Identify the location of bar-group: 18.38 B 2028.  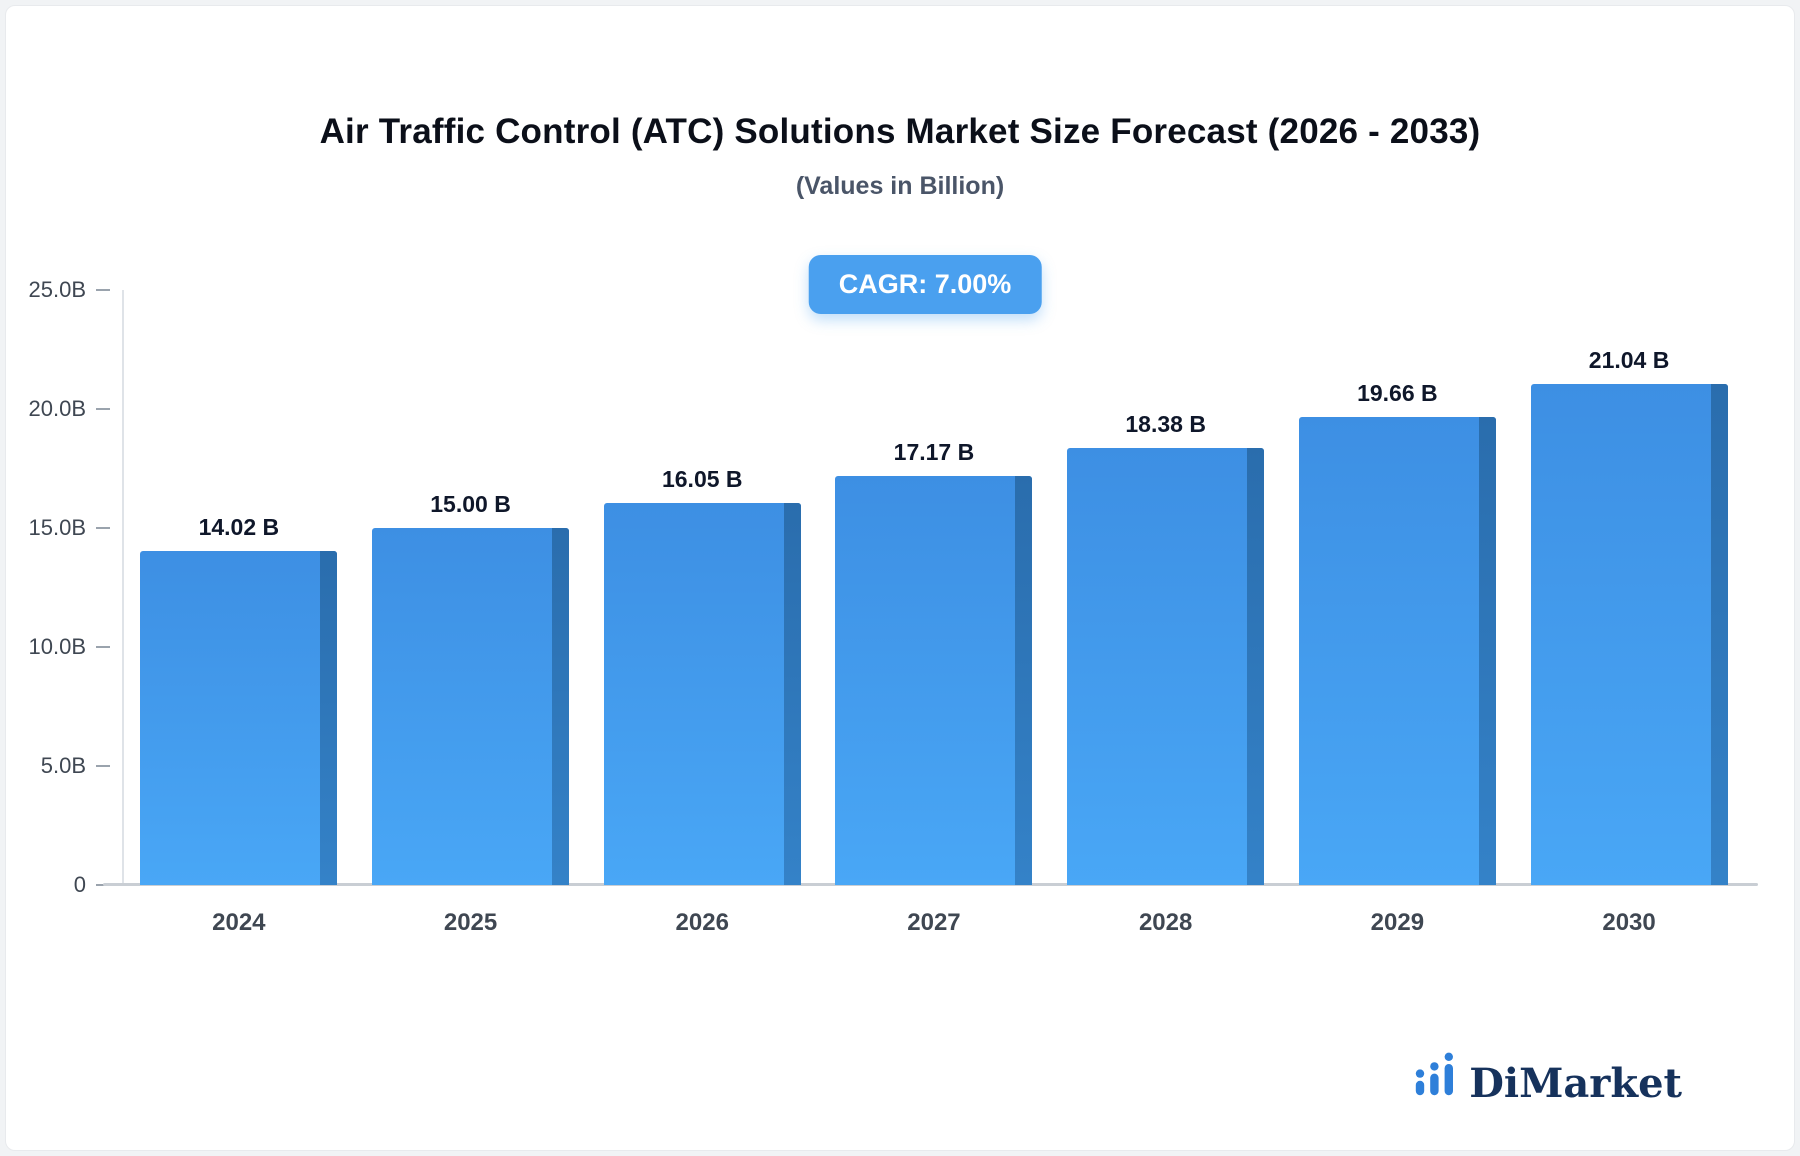
(1166, 613).